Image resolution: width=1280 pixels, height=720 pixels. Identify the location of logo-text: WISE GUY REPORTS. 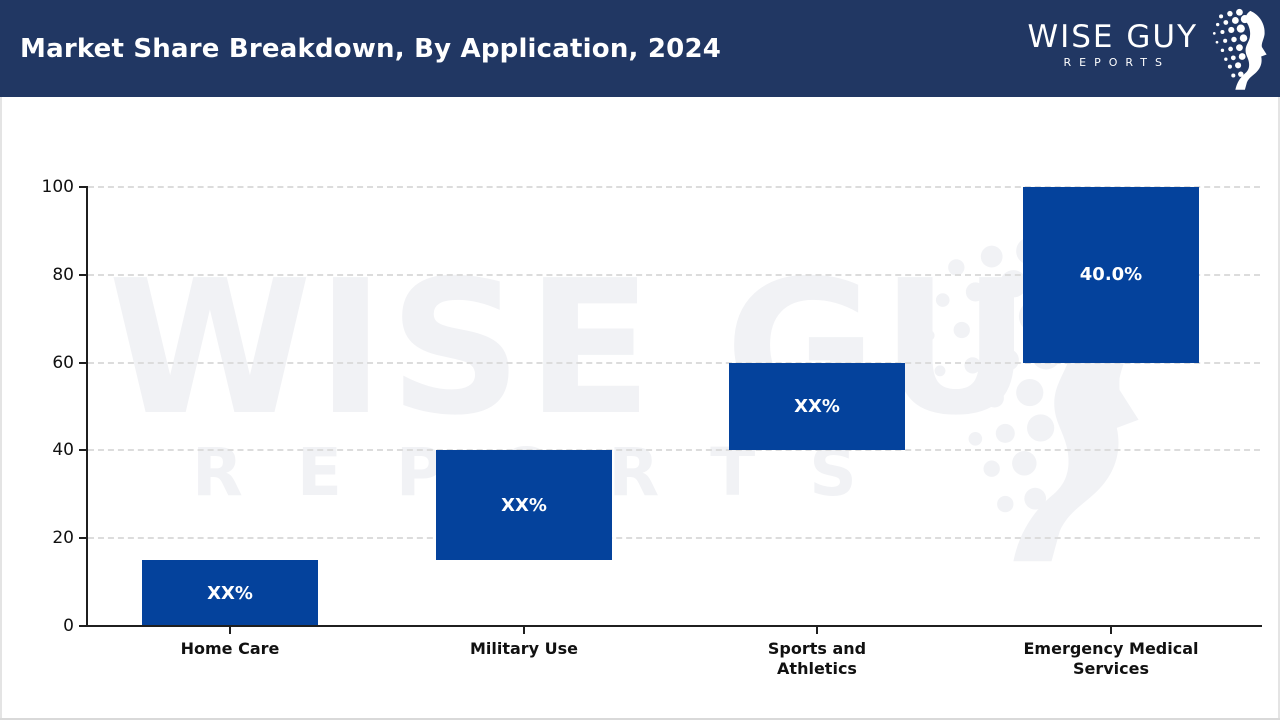
(1112, 44).